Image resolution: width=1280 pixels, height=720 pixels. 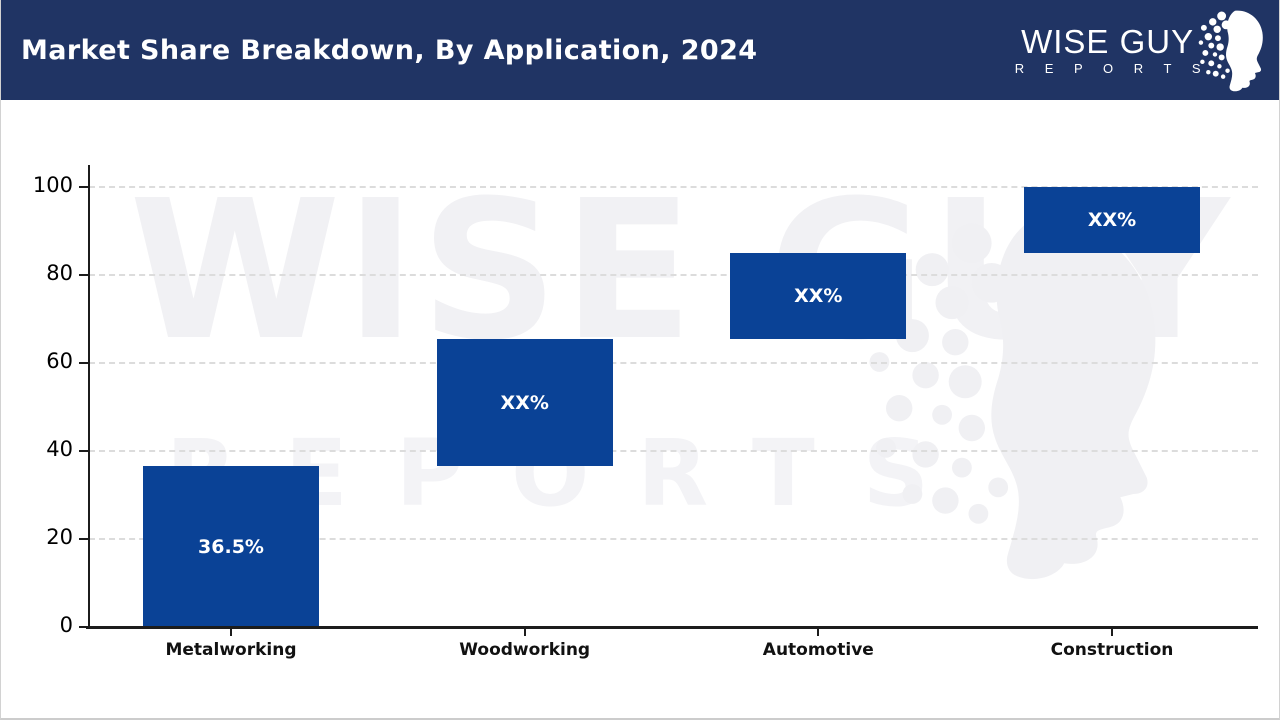 What do you see at coordinates (66, 625) in the screenshot?
I see `y-tick-label: 0` at bounding box center [66, 625].